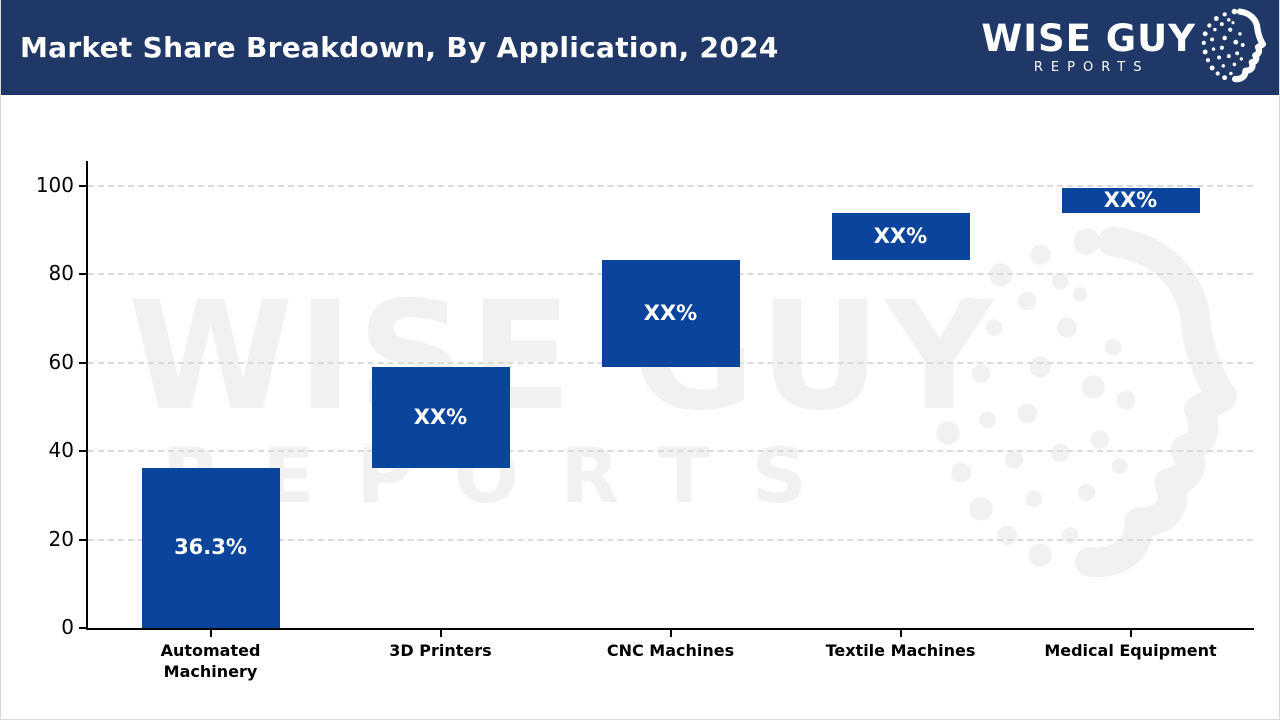 The image size is (1280, 720). What do you see at coordinates (1130, 650) in the screenshot?
I see `x-category-label: Medical Equipment` at bounding box center [1130, 650].